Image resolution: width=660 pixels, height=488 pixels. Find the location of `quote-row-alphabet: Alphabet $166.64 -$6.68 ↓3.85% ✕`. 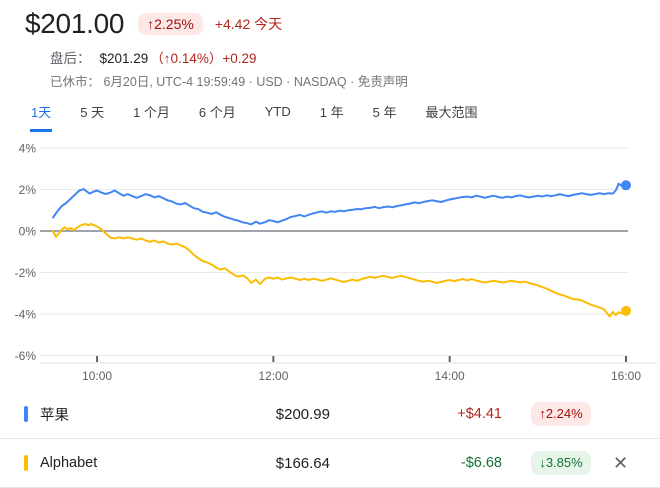

quote-row-alphabet: Alphabet $166.64 -$6.68 ↓3.85% ✕ is located at coordinates (330, 462).